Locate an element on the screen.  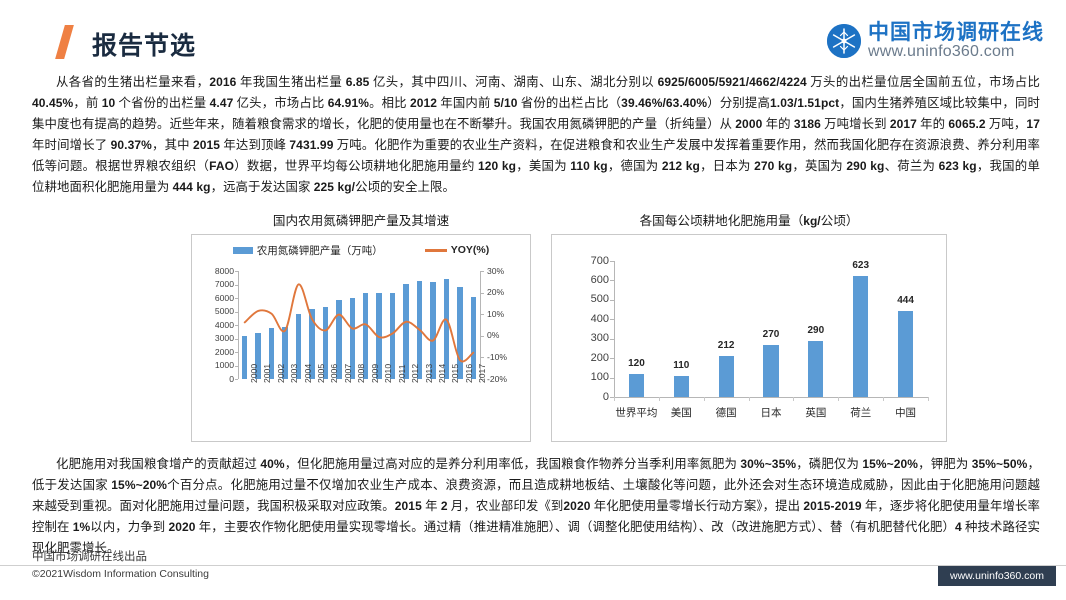
axis-left-tick-label: 3000 is located at coordinates (224, 338).